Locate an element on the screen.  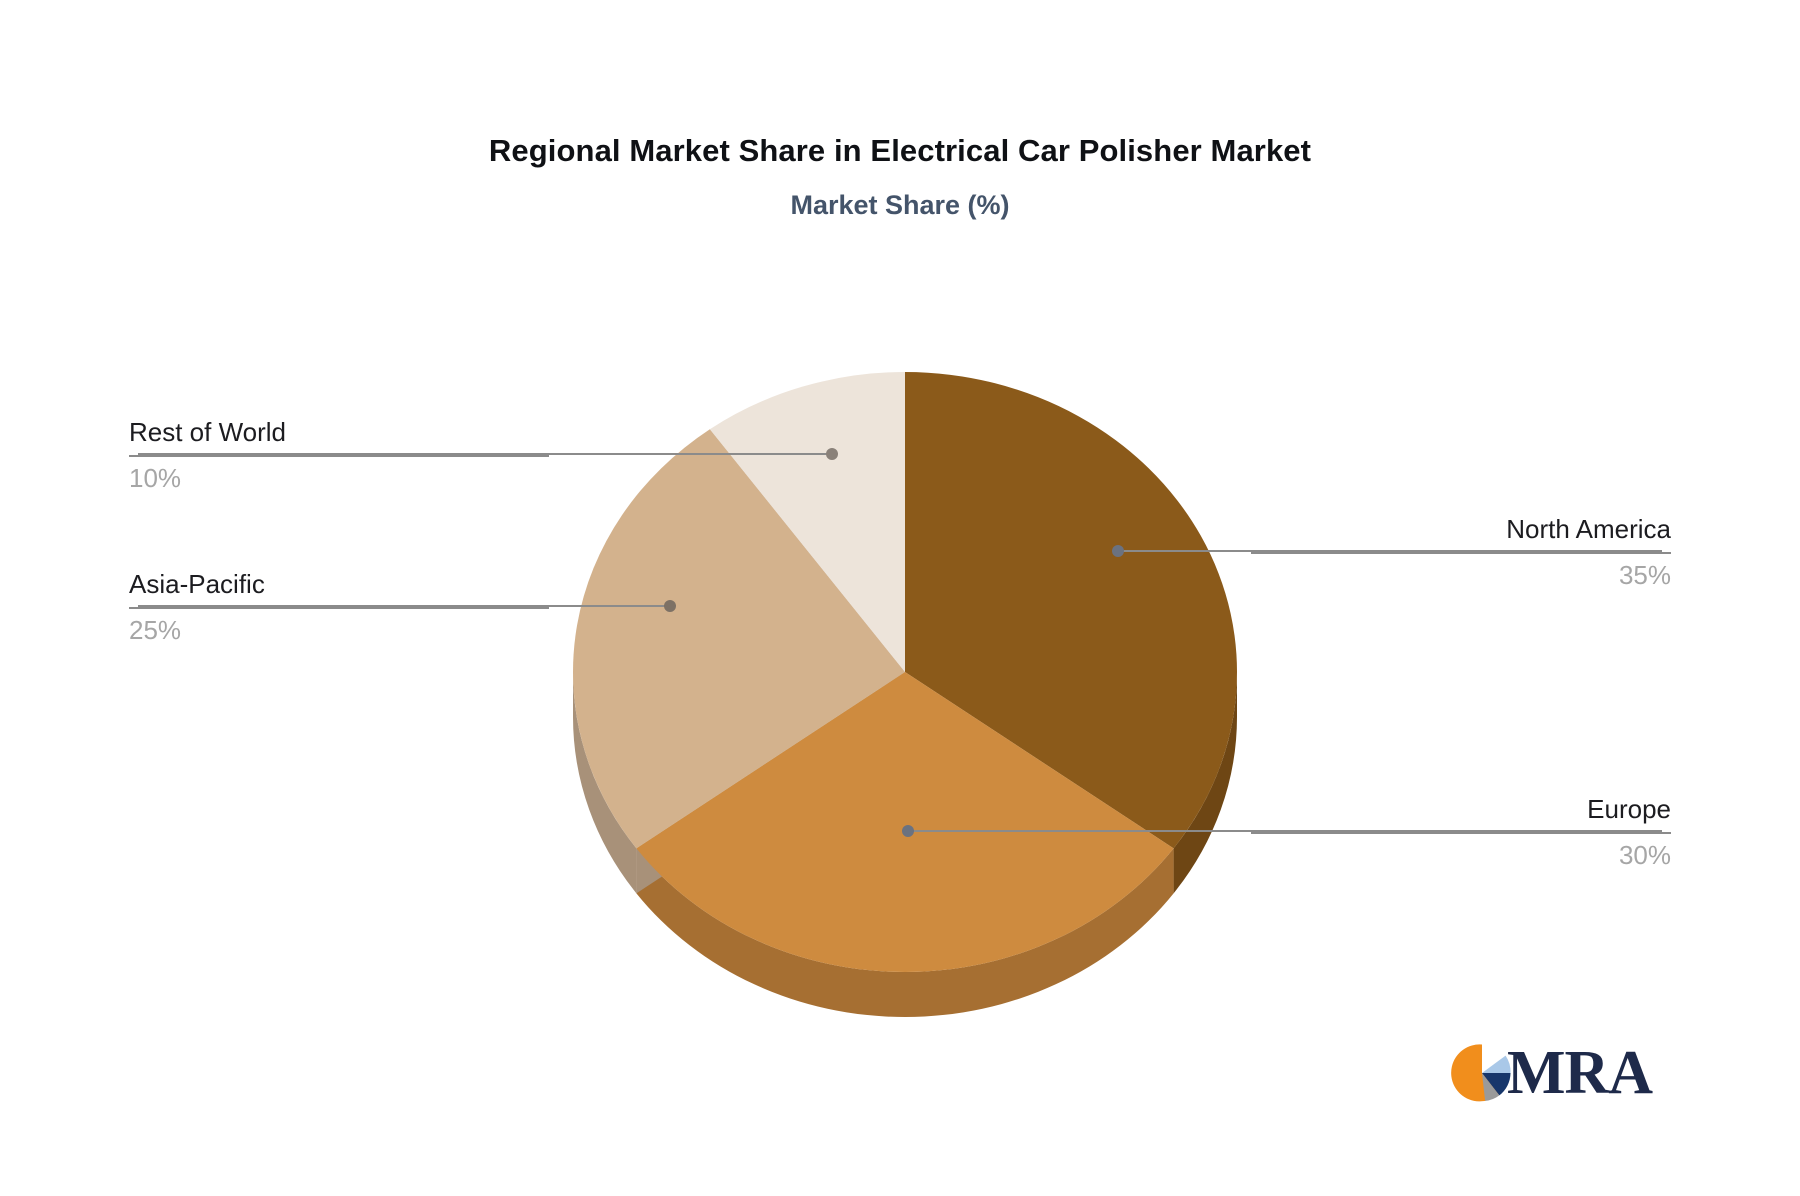
pie-side-asia-pacific is located at coordinates (605, 783).